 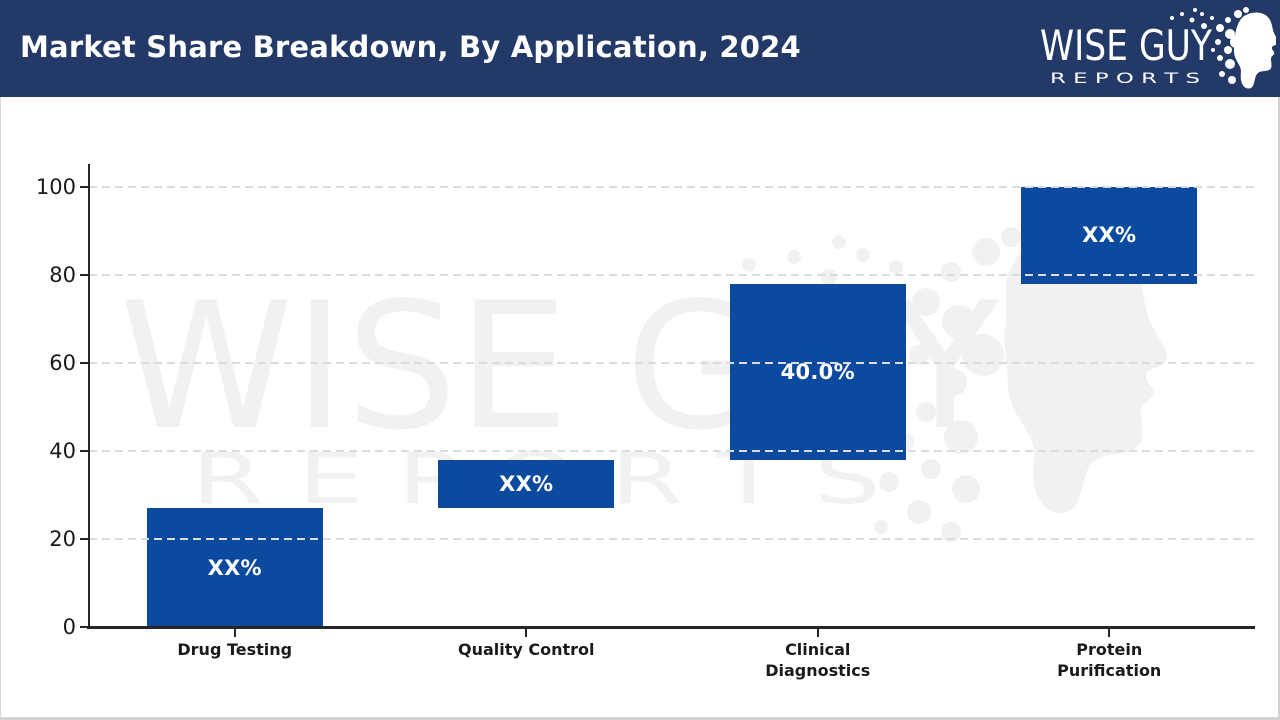 I want to click on x-category-label-line: Quality Control, so click(x=526, y=649).